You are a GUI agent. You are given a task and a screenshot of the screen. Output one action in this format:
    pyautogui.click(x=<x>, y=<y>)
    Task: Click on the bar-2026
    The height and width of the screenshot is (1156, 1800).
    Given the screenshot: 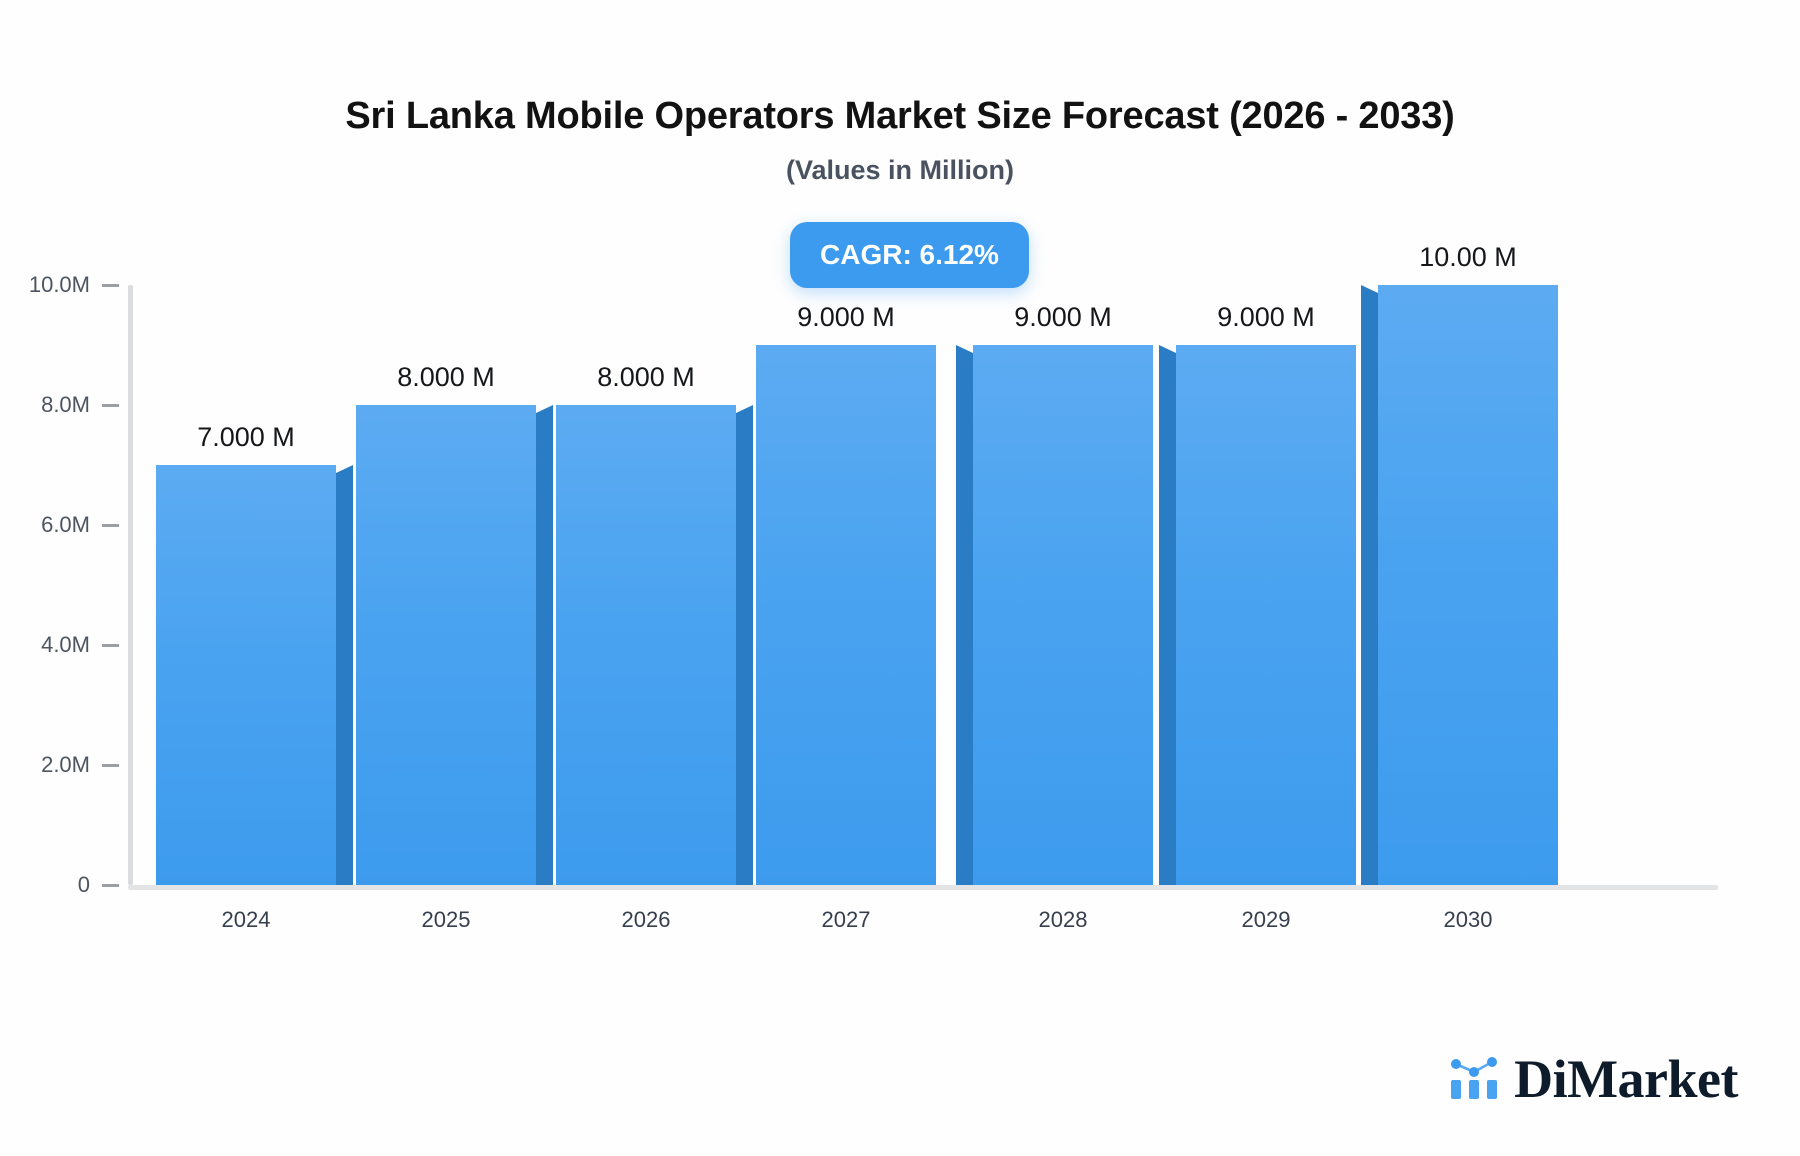 What is the action you would take?
    pyautogui.click(x=654, y=645)
    